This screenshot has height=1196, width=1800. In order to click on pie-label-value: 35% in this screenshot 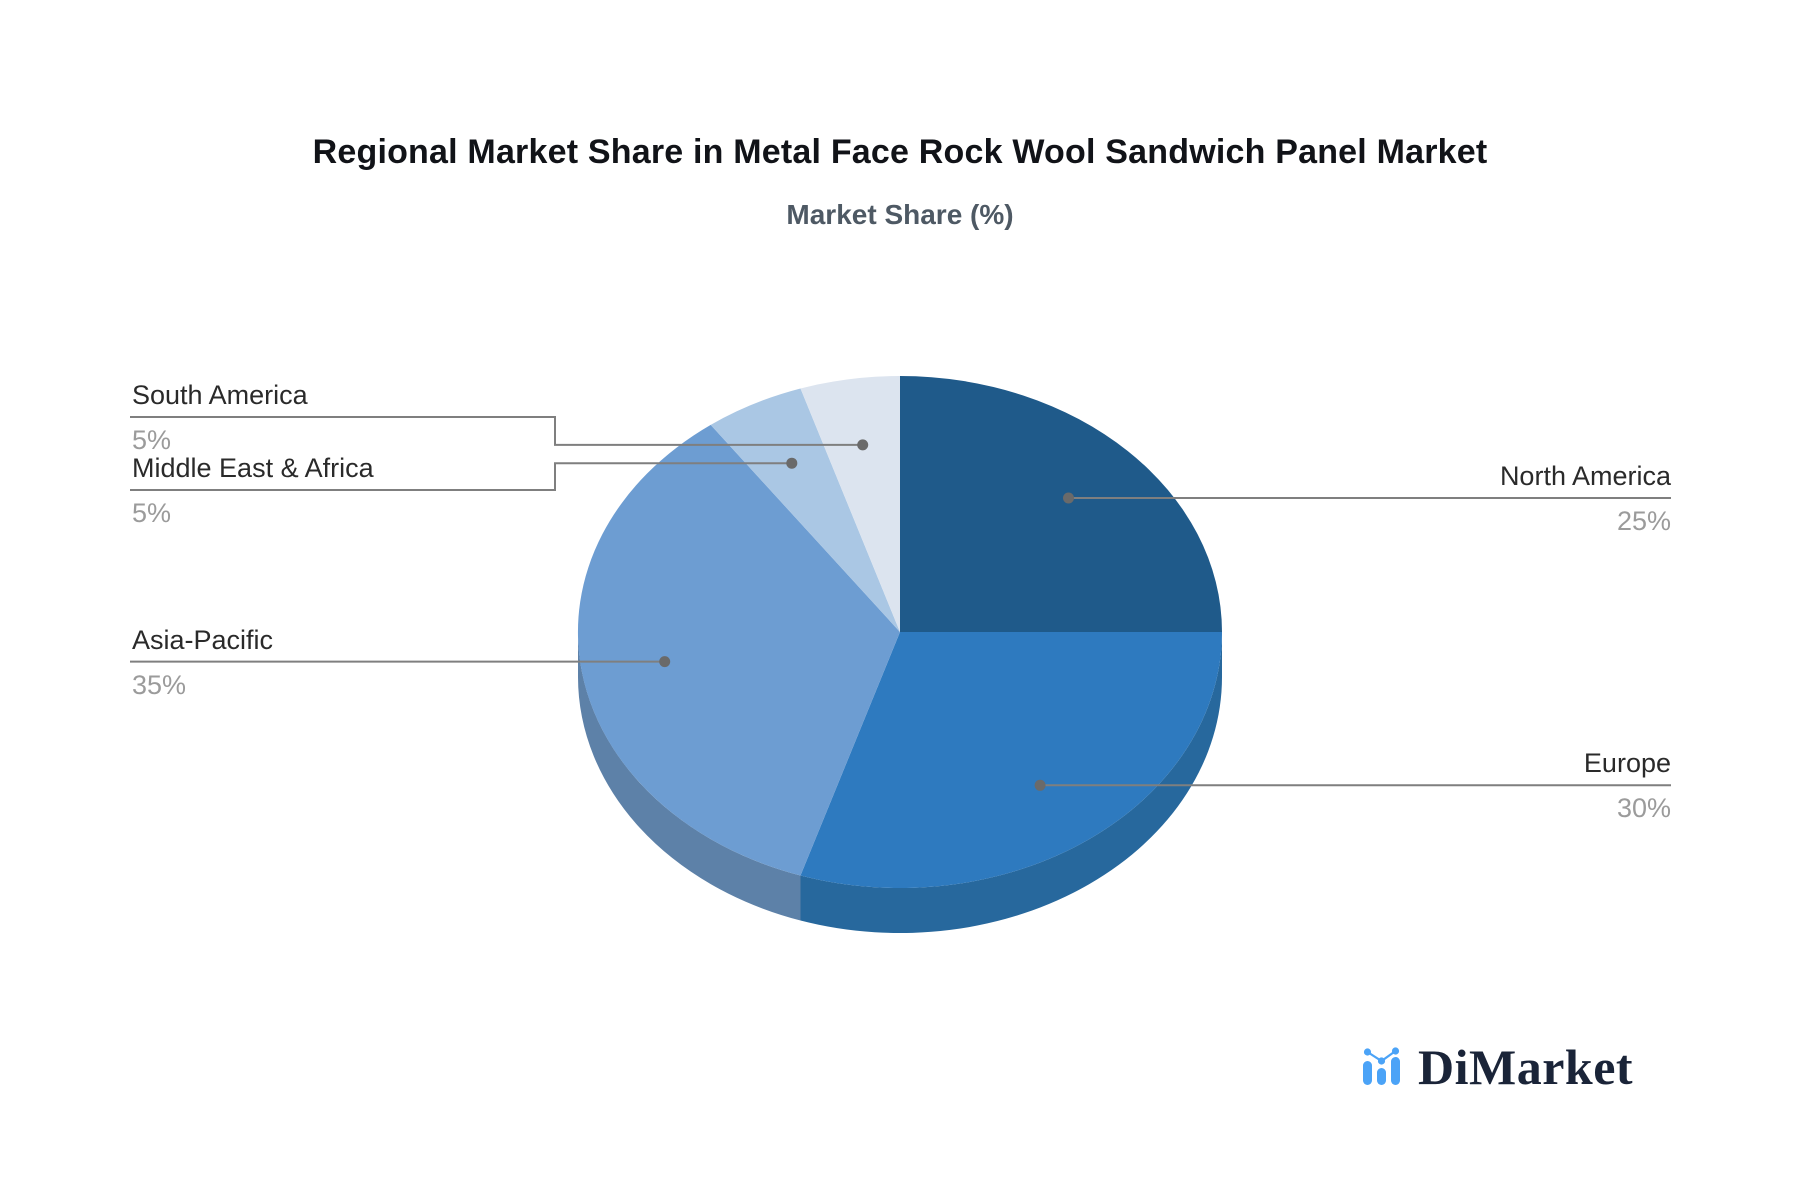, I will do `click(159, 685)`.